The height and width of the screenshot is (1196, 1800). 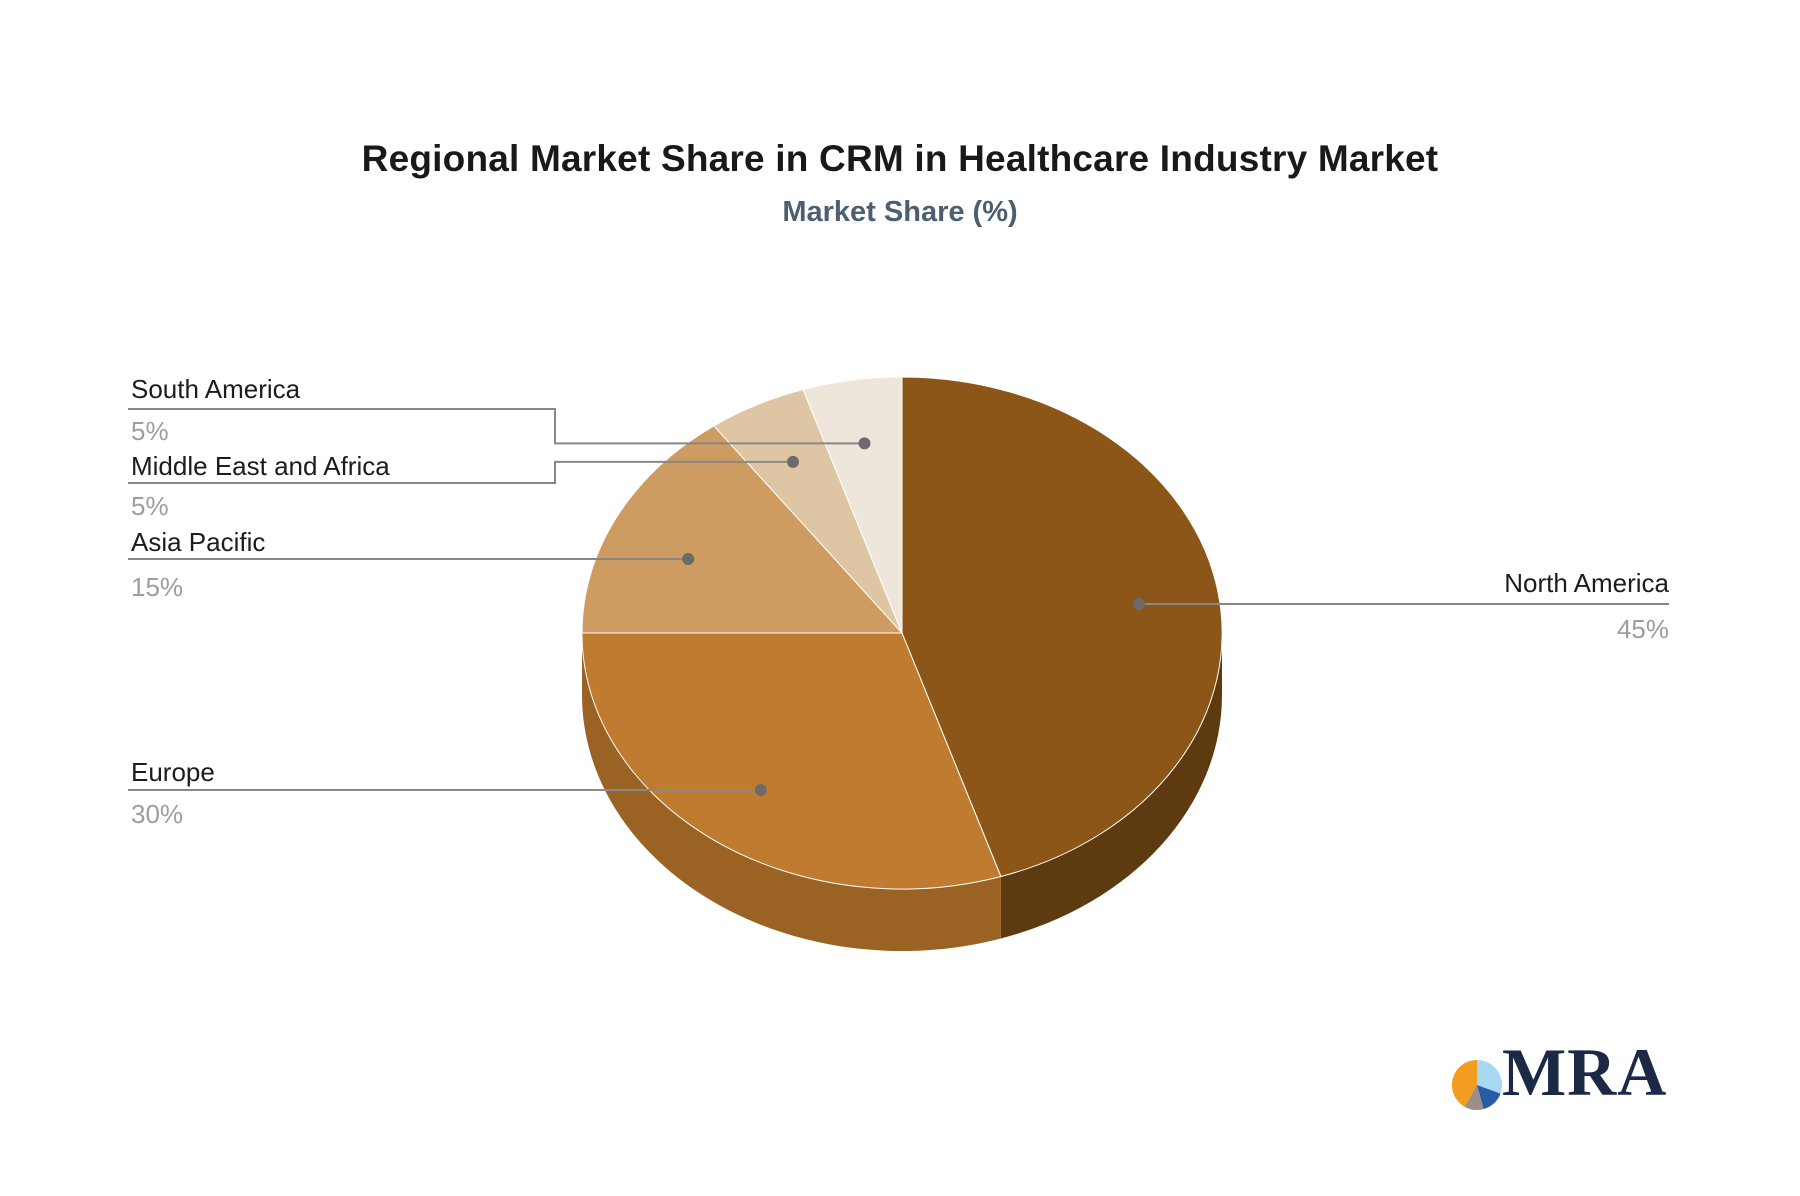 I want to click on logo-pie-icon, so click(x=1477, y=1084).